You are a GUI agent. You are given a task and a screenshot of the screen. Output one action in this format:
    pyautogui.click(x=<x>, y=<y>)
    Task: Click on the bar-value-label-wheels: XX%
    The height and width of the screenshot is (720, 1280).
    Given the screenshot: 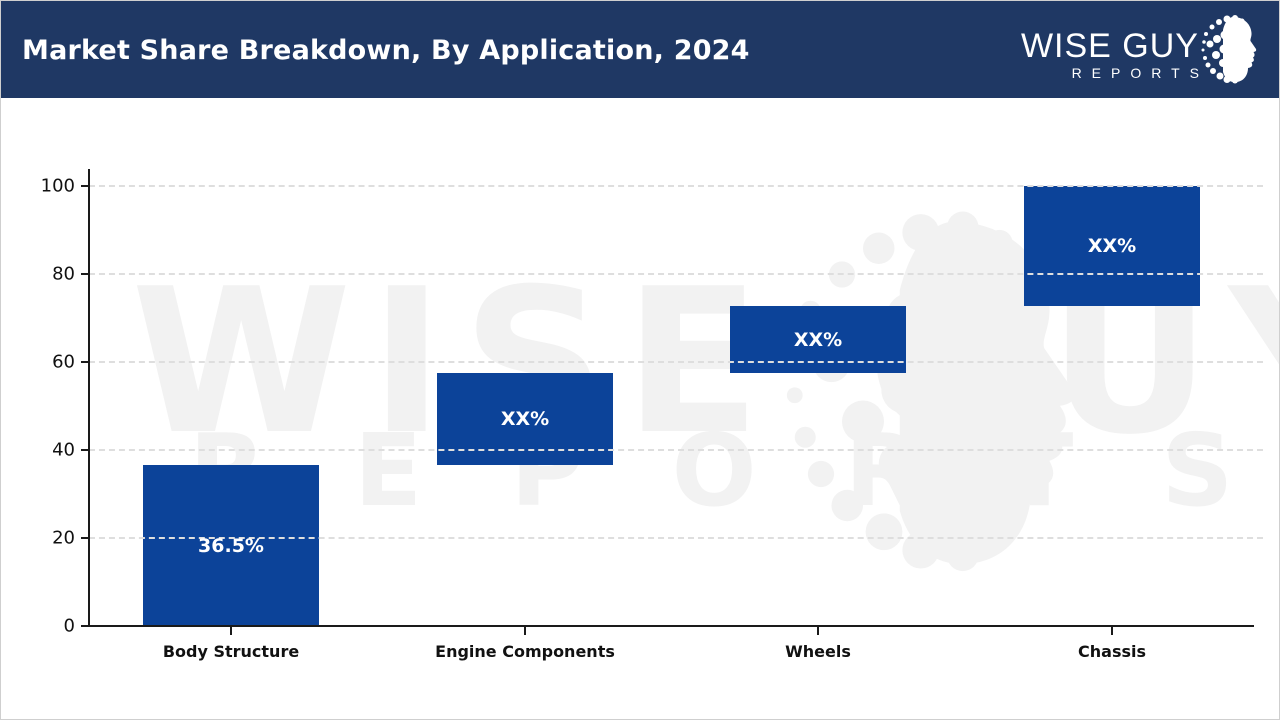 What is the action you would take?
    pyautogui.click(x=818, y=339)
    